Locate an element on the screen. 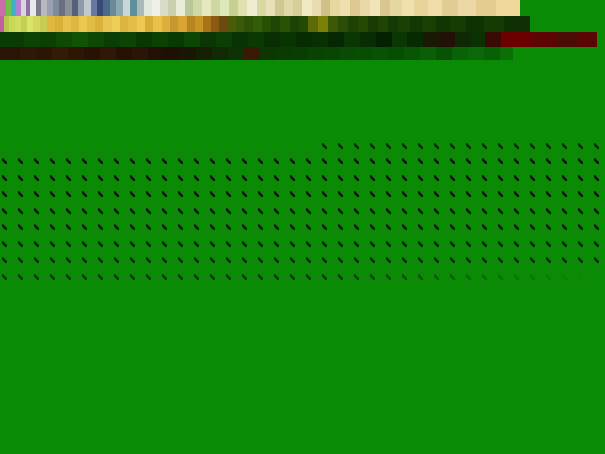 This screenshot has height=454, width=605. tan-mosaic-band is located at coordinates (302, 24).